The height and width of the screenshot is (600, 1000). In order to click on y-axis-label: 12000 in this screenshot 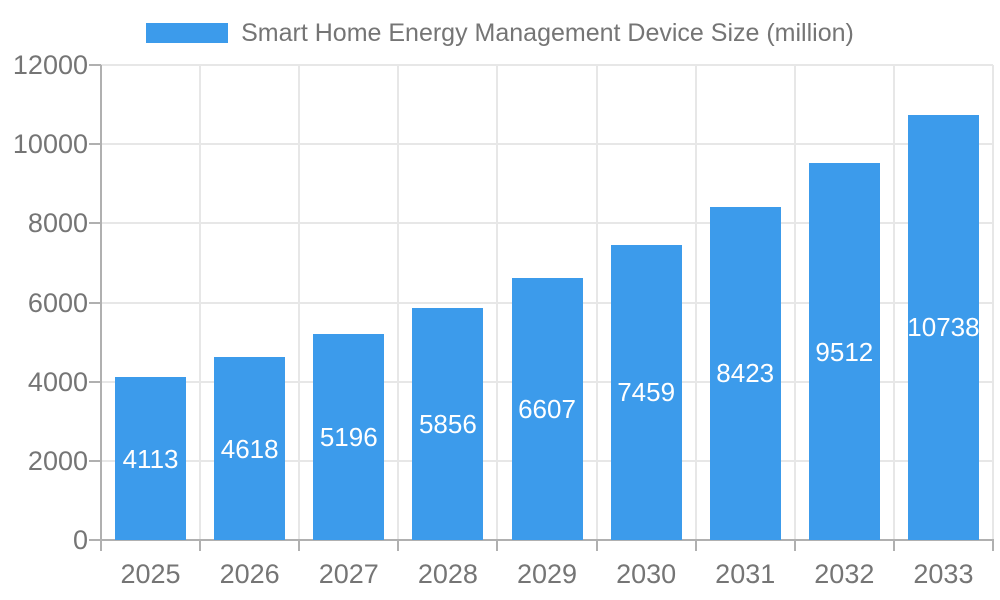, I will do `click(50, 65)`.